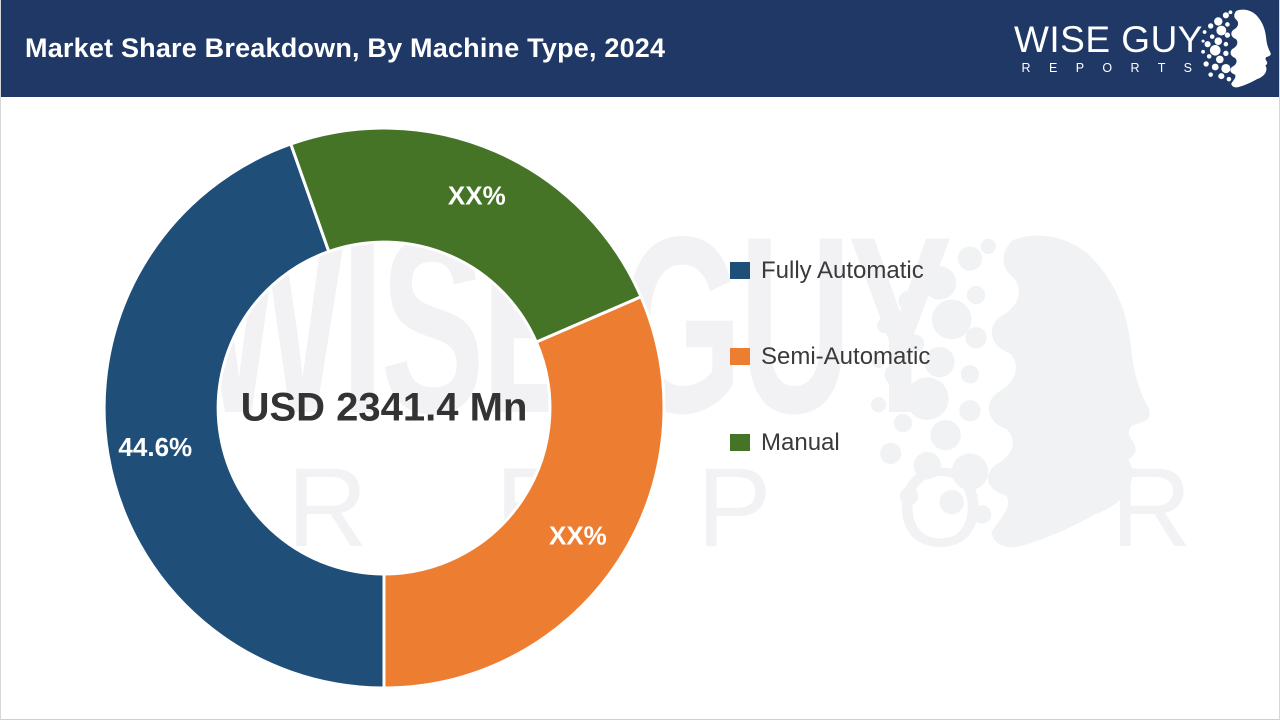  Describe the element at coordinates (800, 443) in the screenshot. I see `legend-label: Manual` at that location.